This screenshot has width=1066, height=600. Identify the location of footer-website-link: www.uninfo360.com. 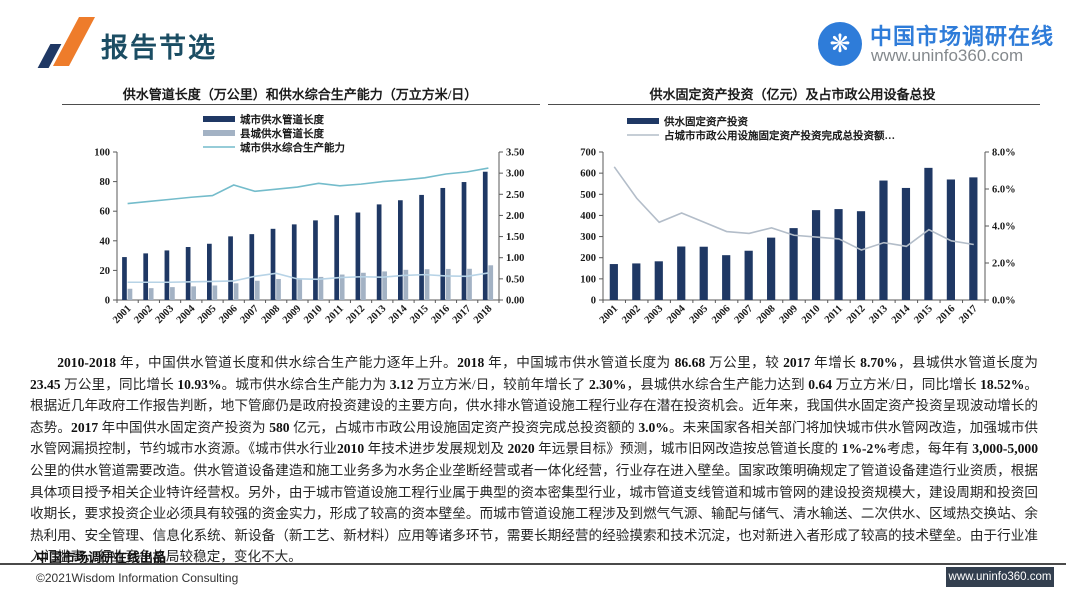
(1000, 577).